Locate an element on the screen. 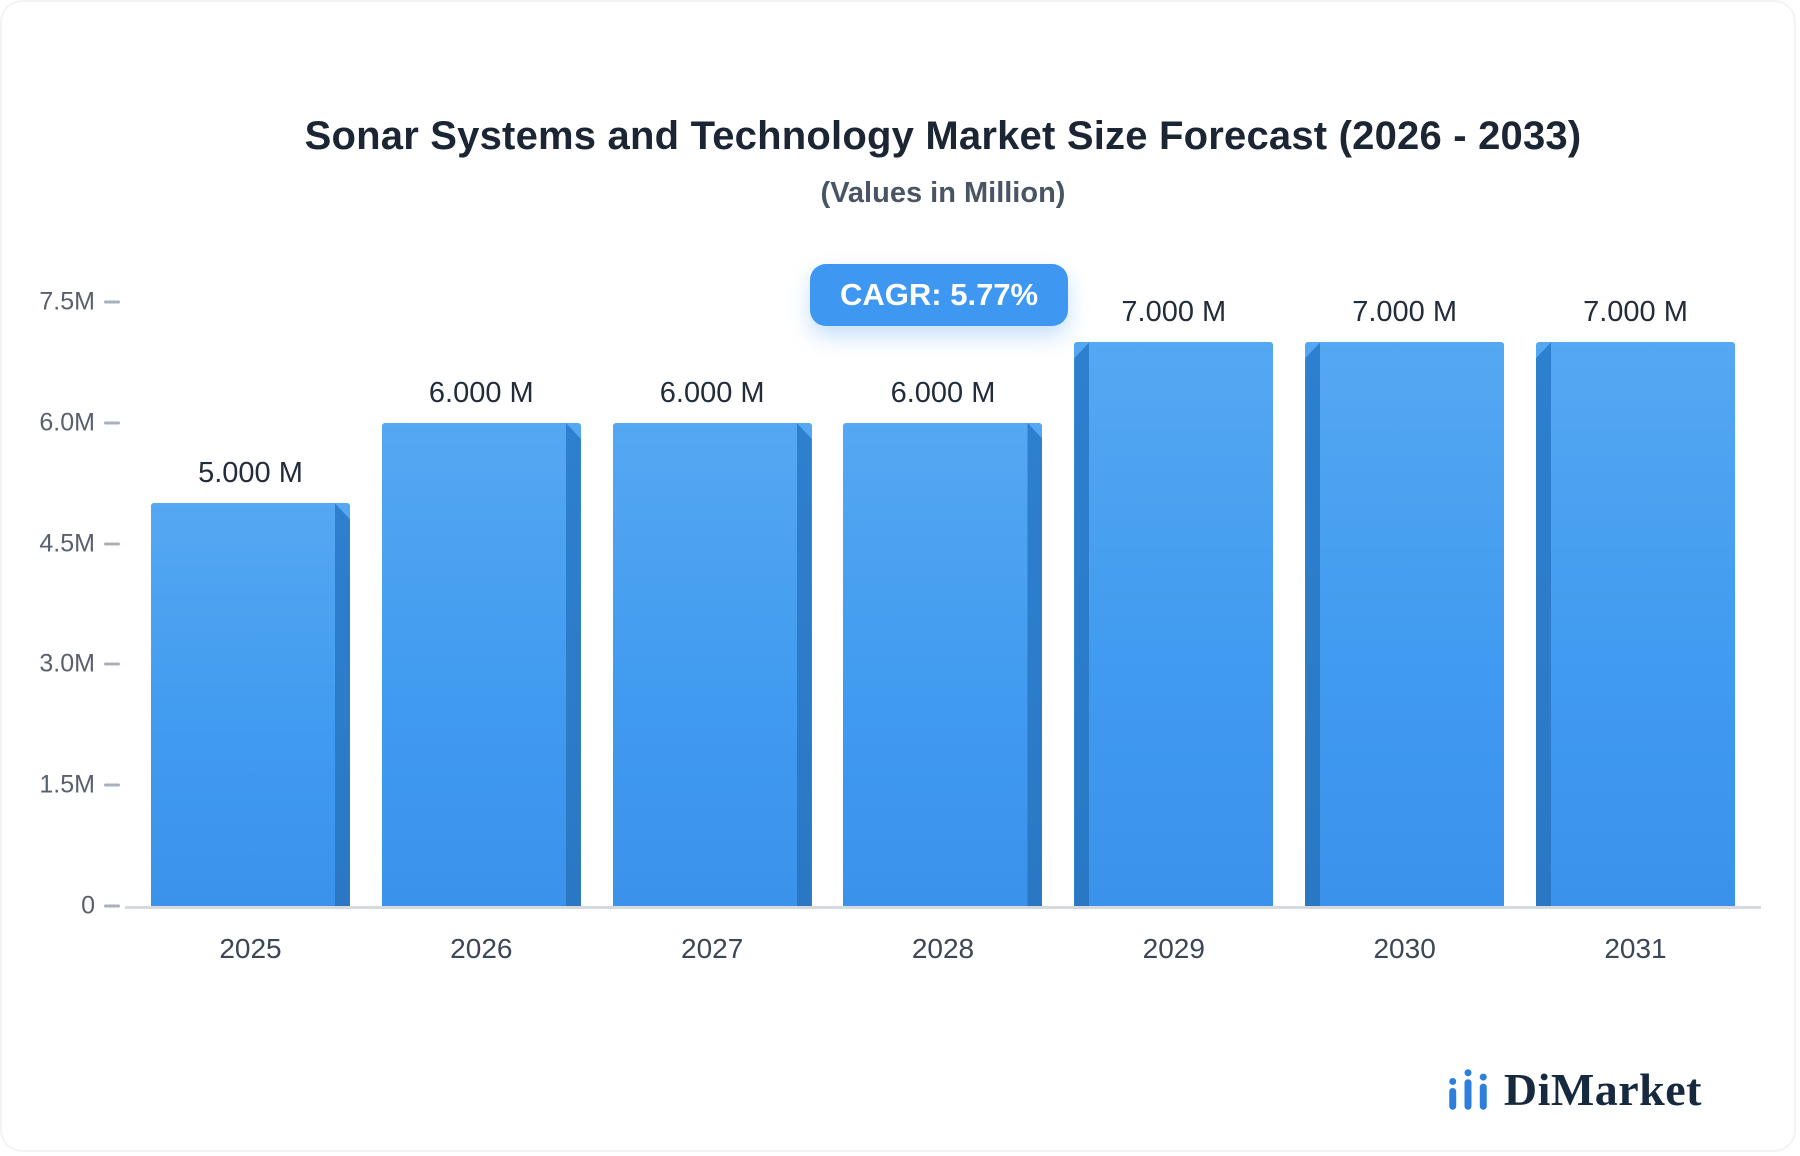  y-tick: 1.5M is located at coordinates (64, 784).